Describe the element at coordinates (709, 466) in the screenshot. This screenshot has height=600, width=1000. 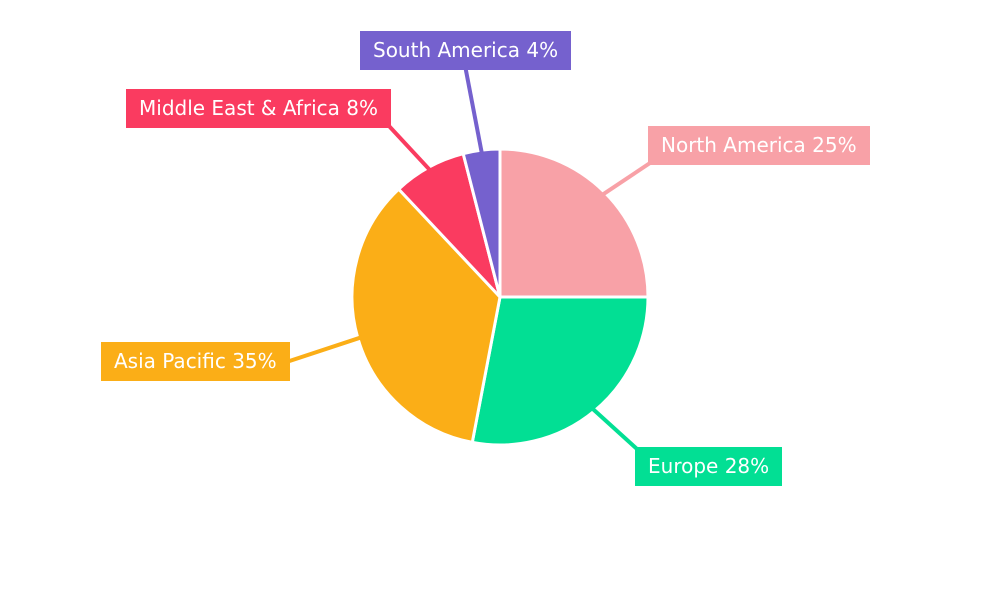
I see `label-europe: Europe 28%` at that location.